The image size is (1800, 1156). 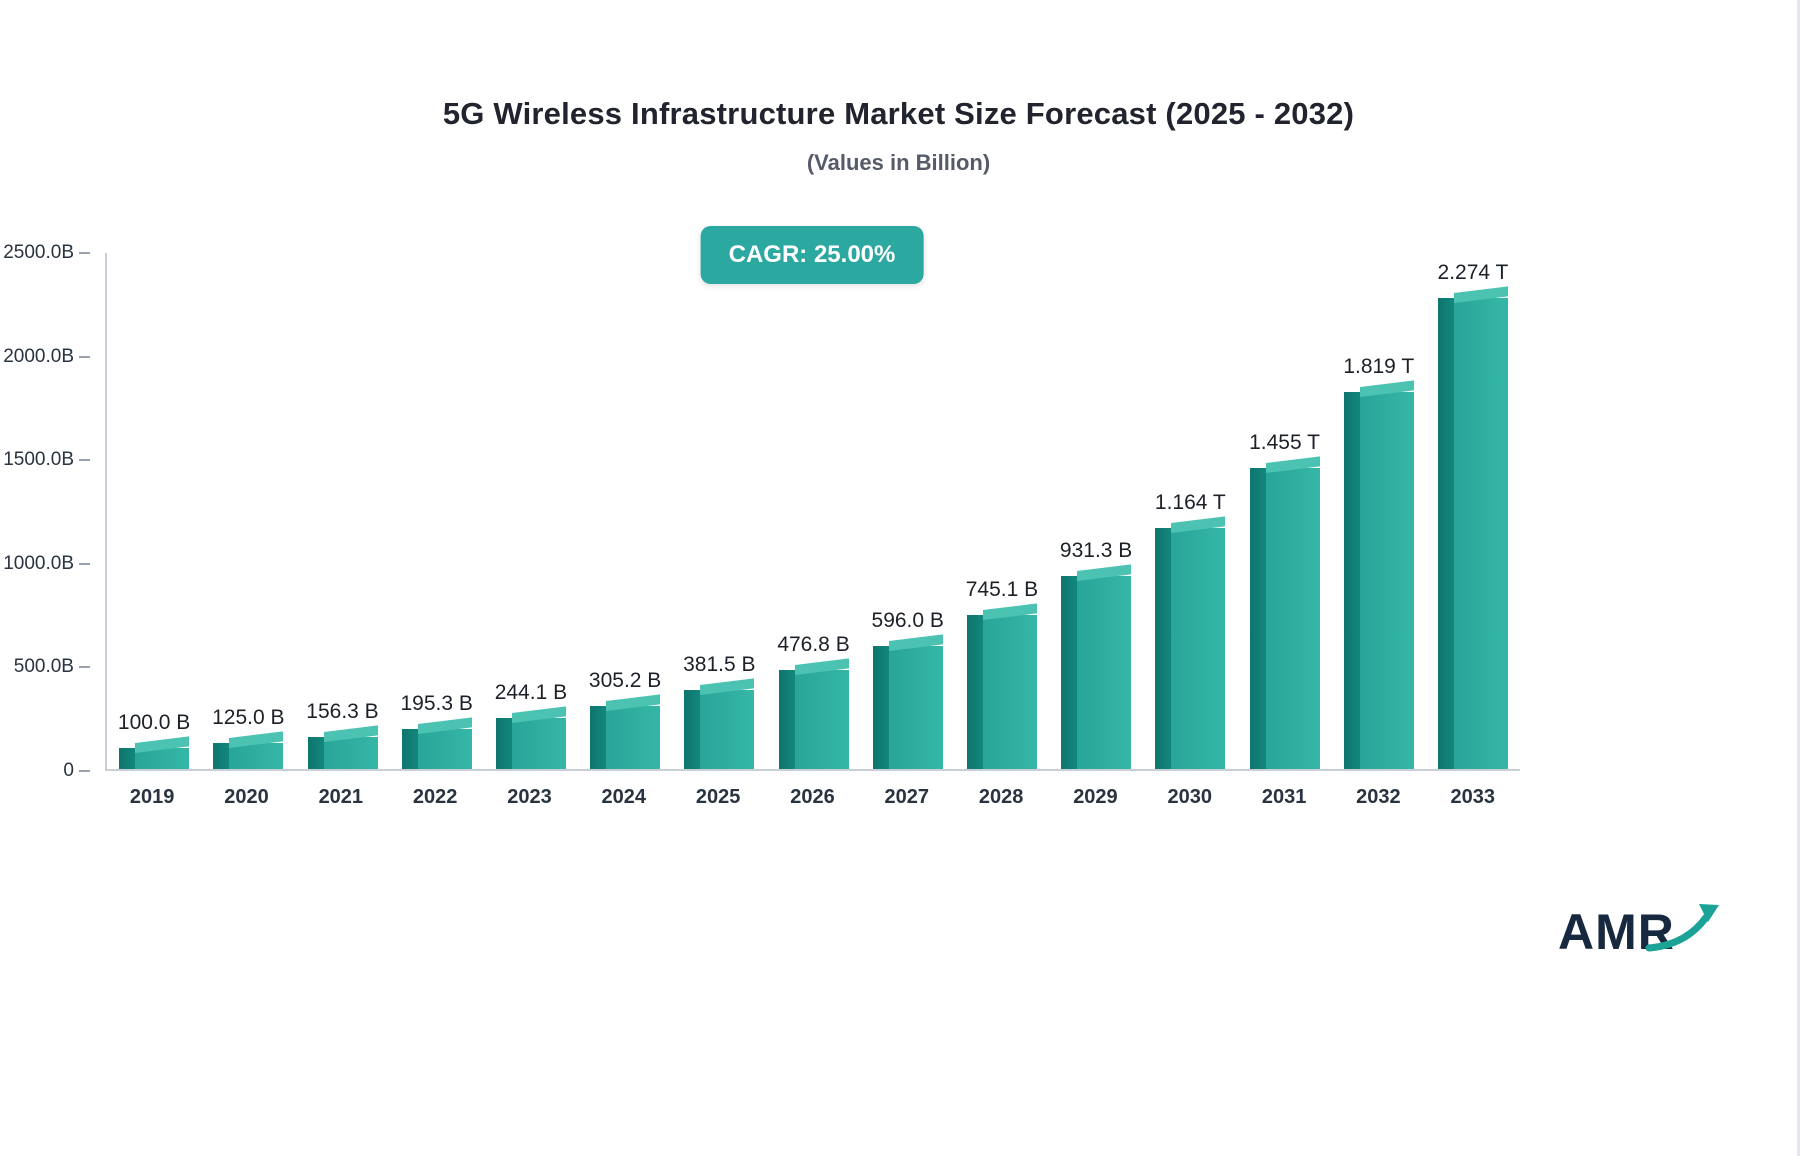 What do you see at coordinates (813, 645) in the screenshot?
I see `bar-value-label: 476.8 B` at bounding box center [813, 645].